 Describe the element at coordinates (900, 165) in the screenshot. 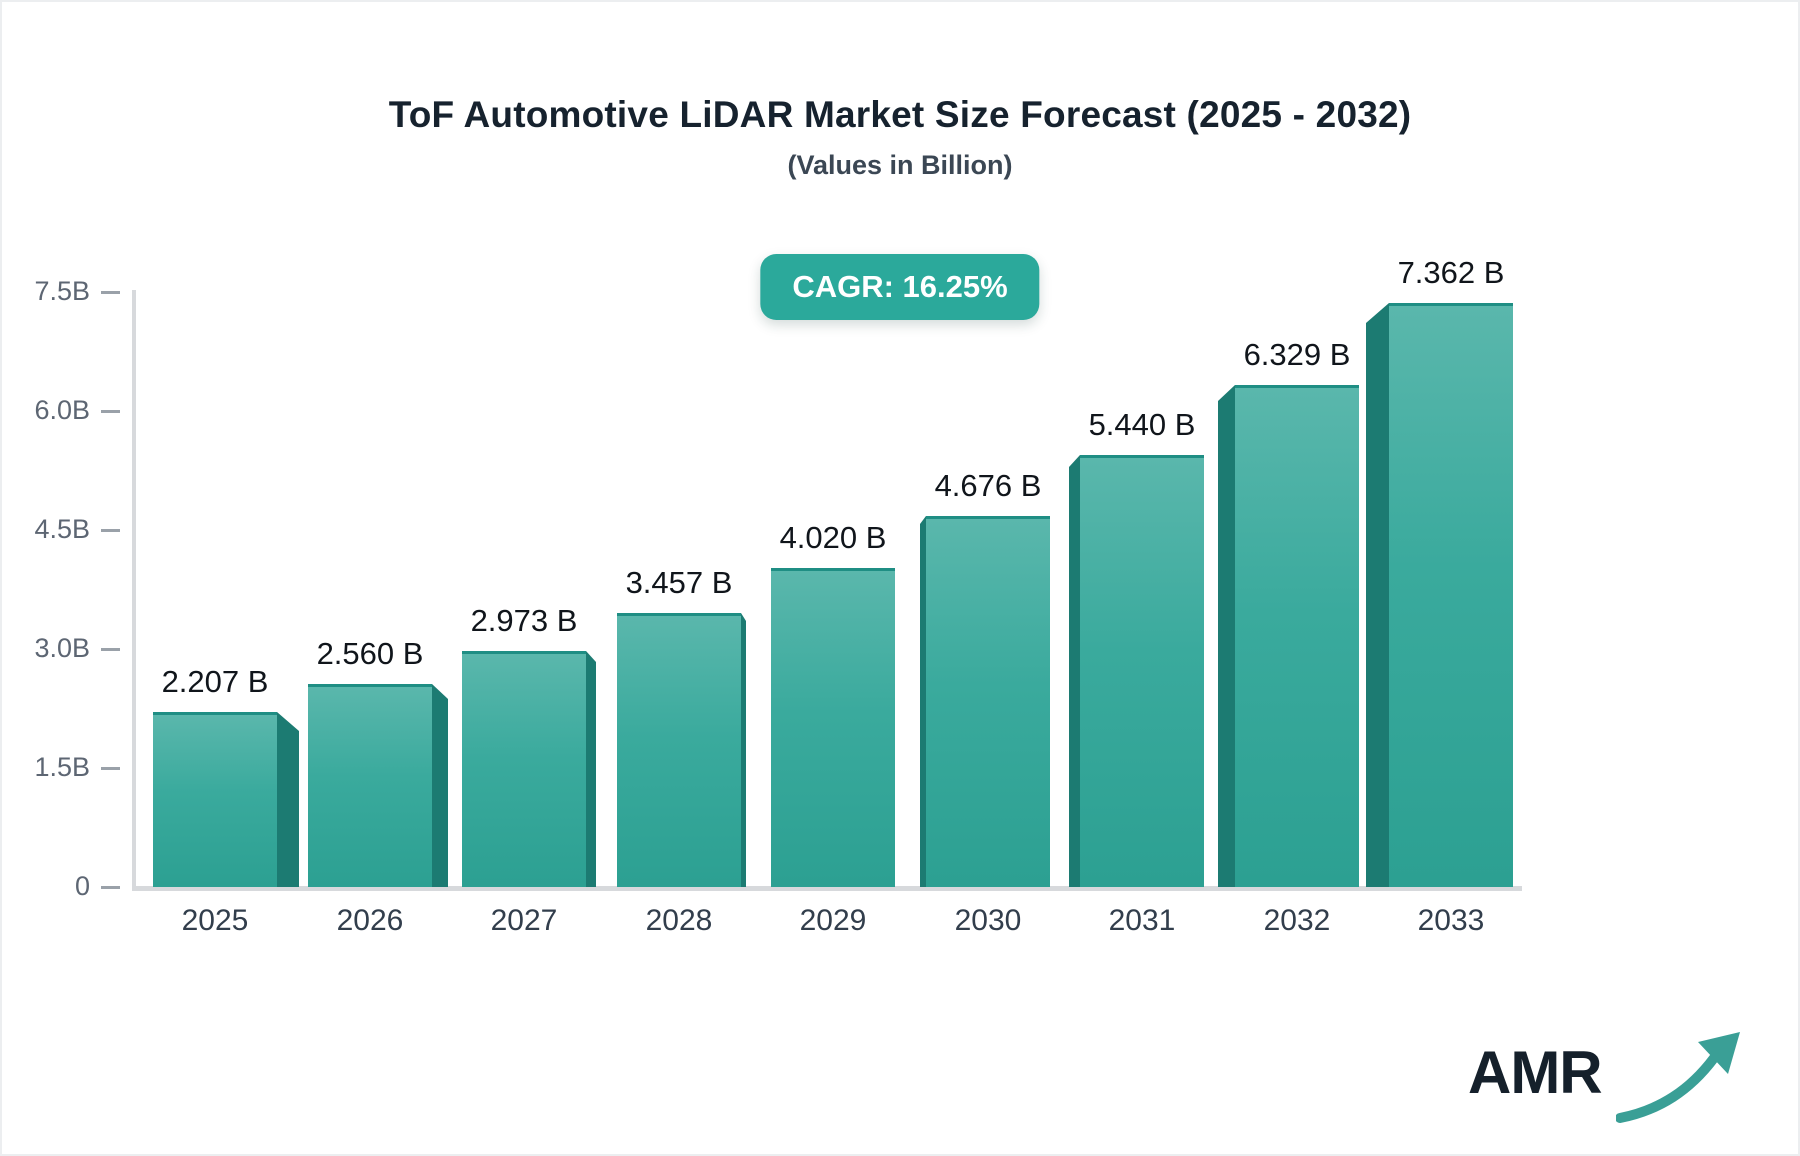

I see `chart-subtitle: (Values in Billion)` at that location.